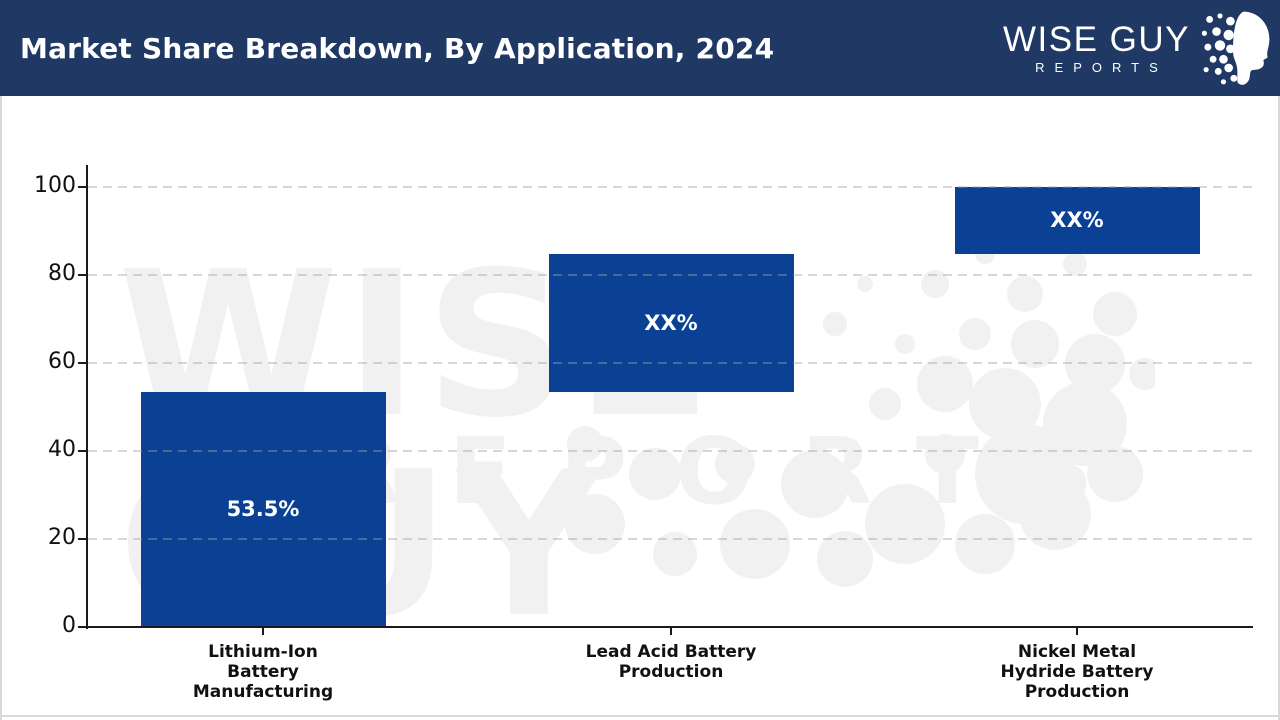 This screenshot has width=1280, height=720. Describe the element at coordinates (1077, 672) in the screenshot. I see `x-category-label-3: Nickel Metal Hydride Battery Production` at that location.